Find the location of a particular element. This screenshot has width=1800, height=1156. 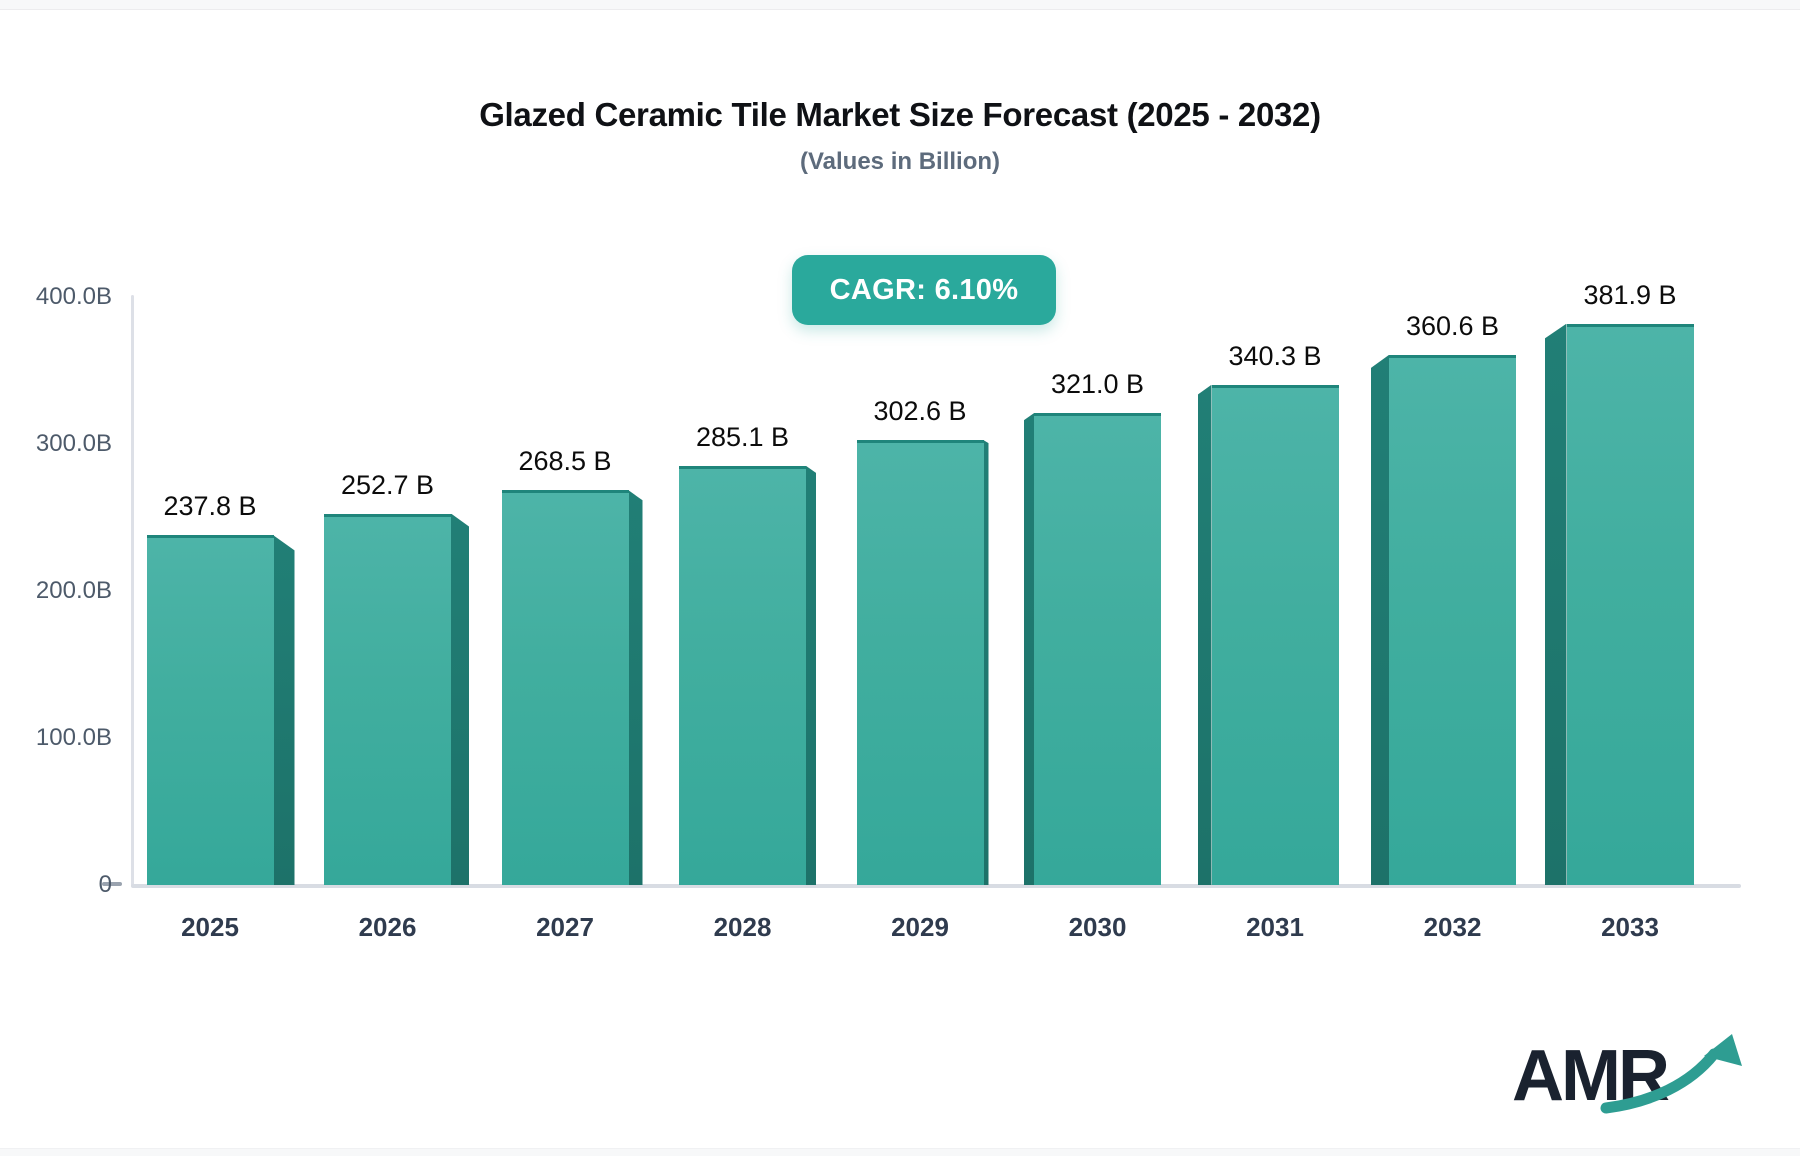

y-tick-label: 400.0B is located at coordinates (73, 296).